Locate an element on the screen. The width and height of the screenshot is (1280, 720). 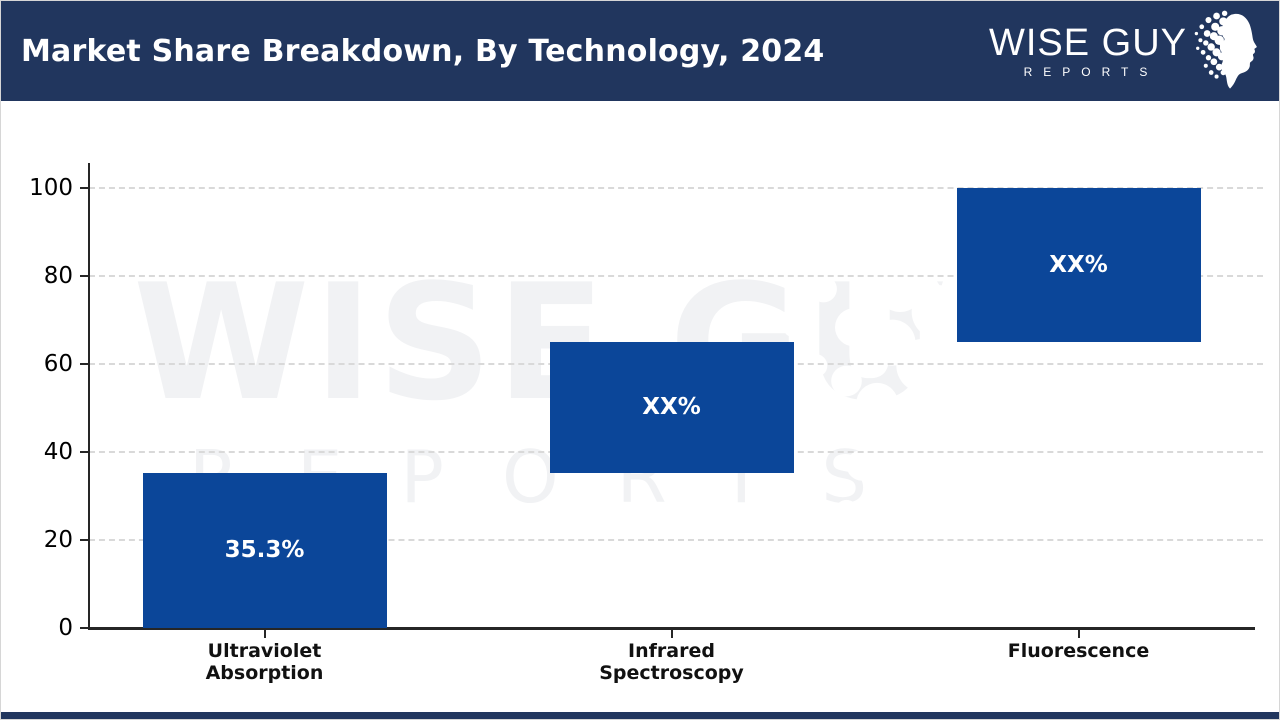
logo-head-icon is located at coordinates (1225, 49).